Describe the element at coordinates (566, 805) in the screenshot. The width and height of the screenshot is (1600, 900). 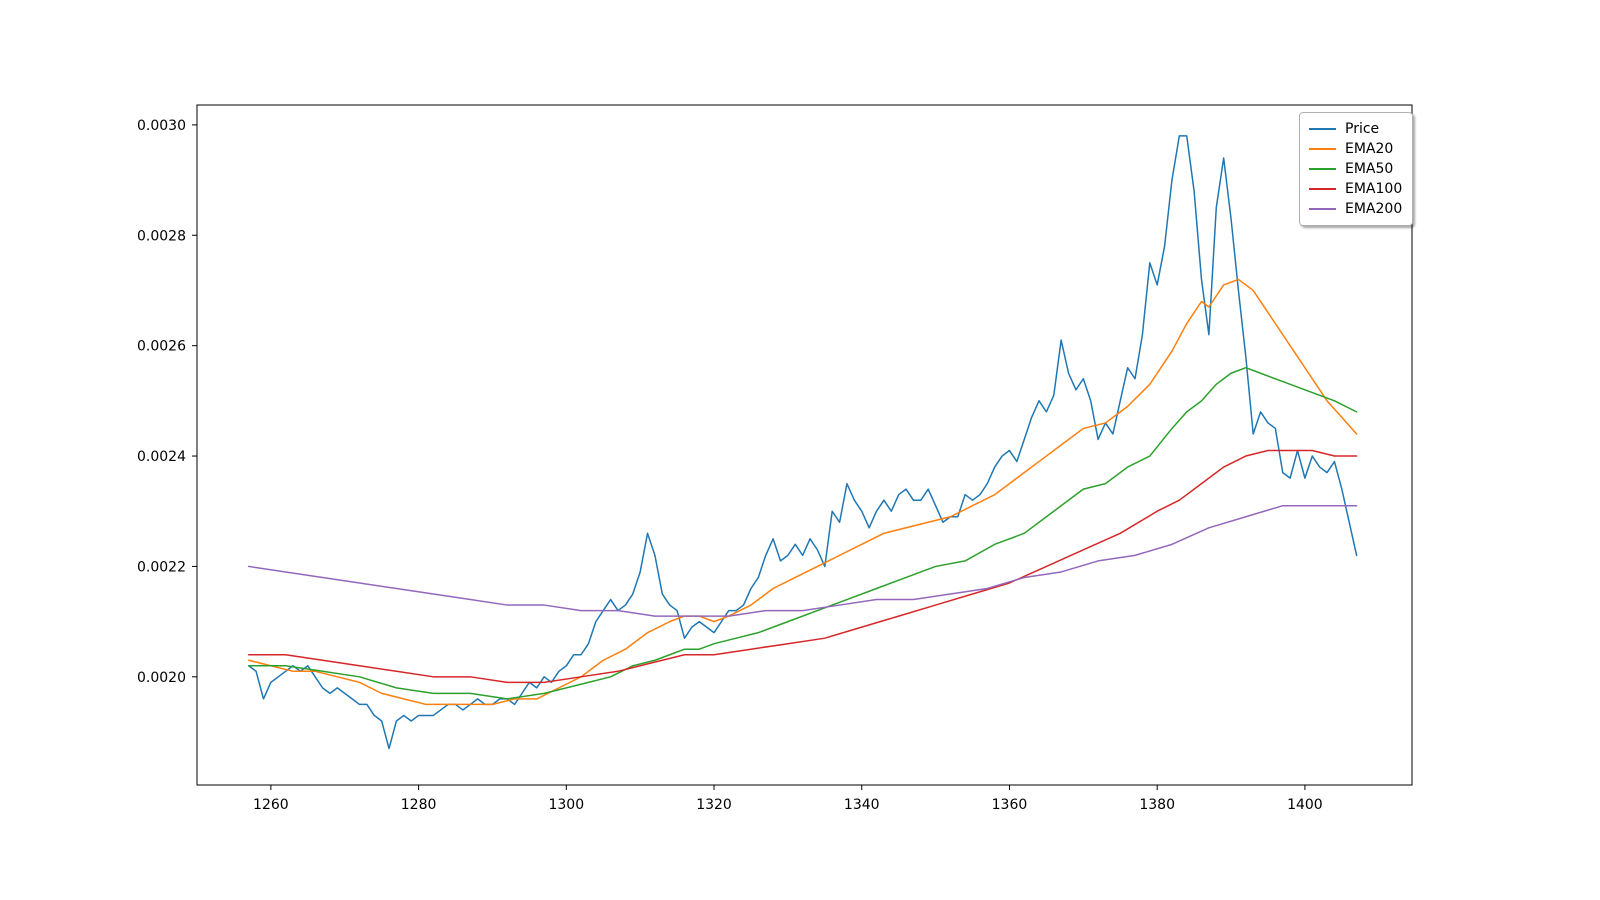
I see `x-tick-label: 1300` at that location.